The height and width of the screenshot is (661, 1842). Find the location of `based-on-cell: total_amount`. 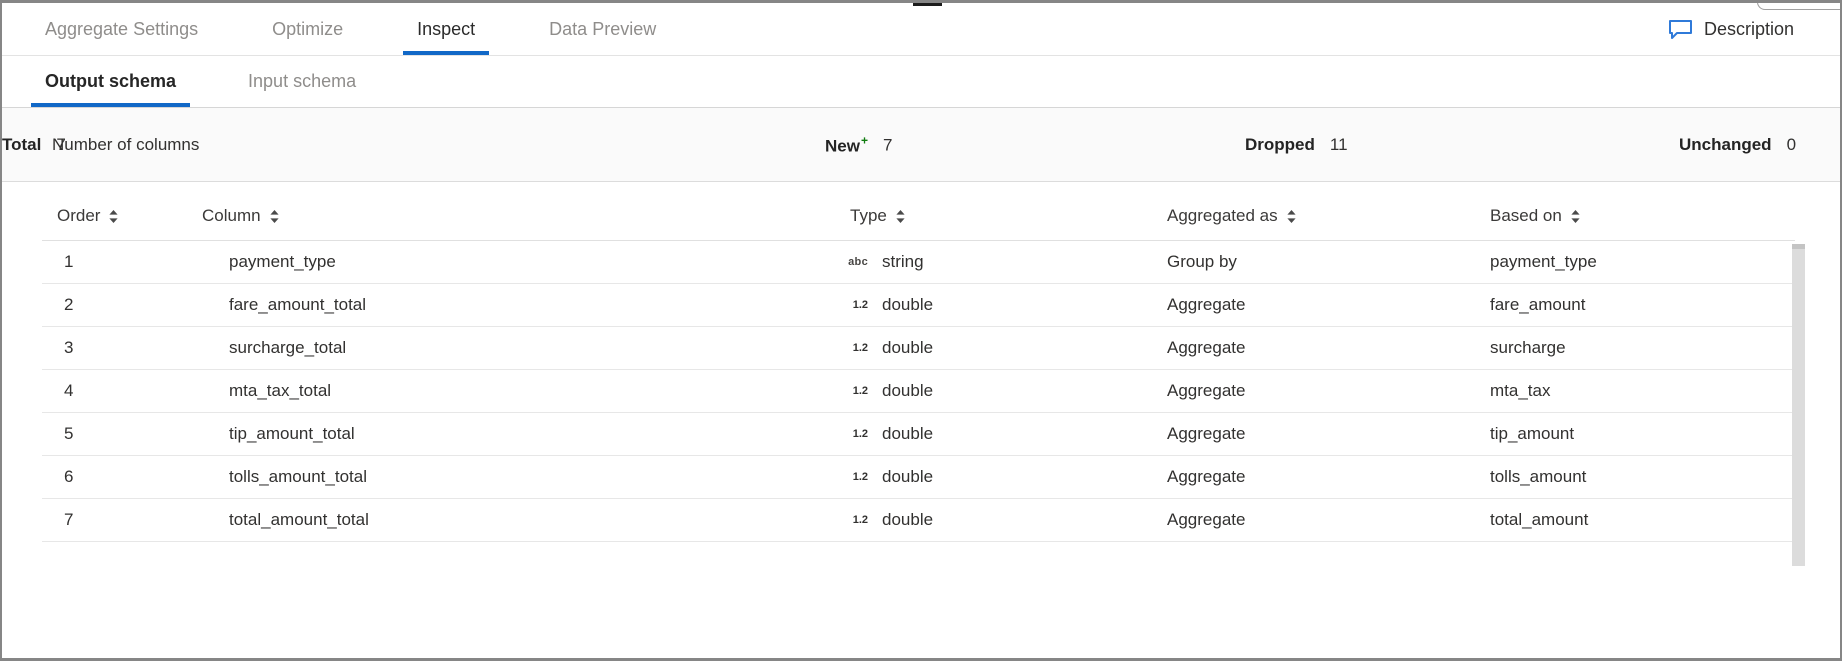

based-on-cell: total_amount is located at coordinates (1539, 519).